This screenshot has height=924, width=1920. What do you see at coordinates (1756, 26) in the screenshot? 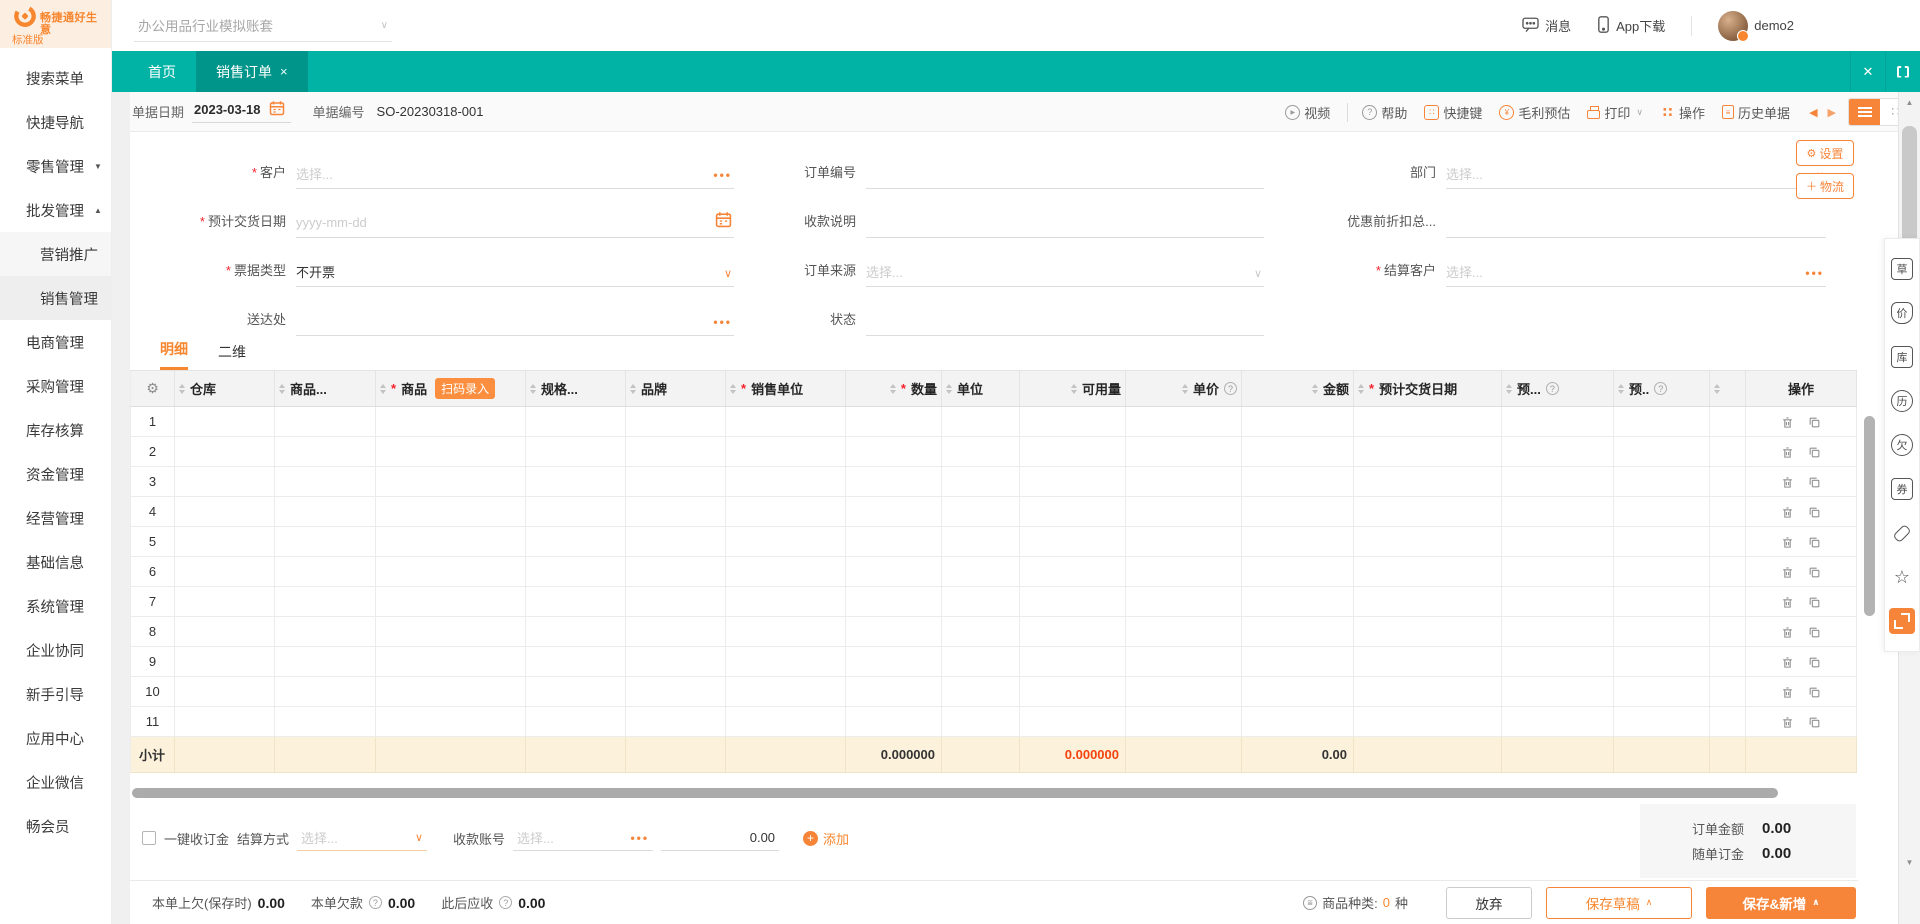
I see `user-menu: demo2` at bounding box center [1756, 26].